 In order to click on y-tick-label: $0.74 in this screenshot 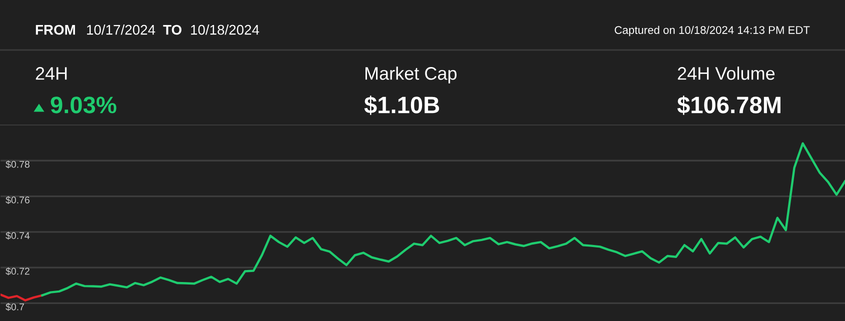, I will do `click(18, 236)`.